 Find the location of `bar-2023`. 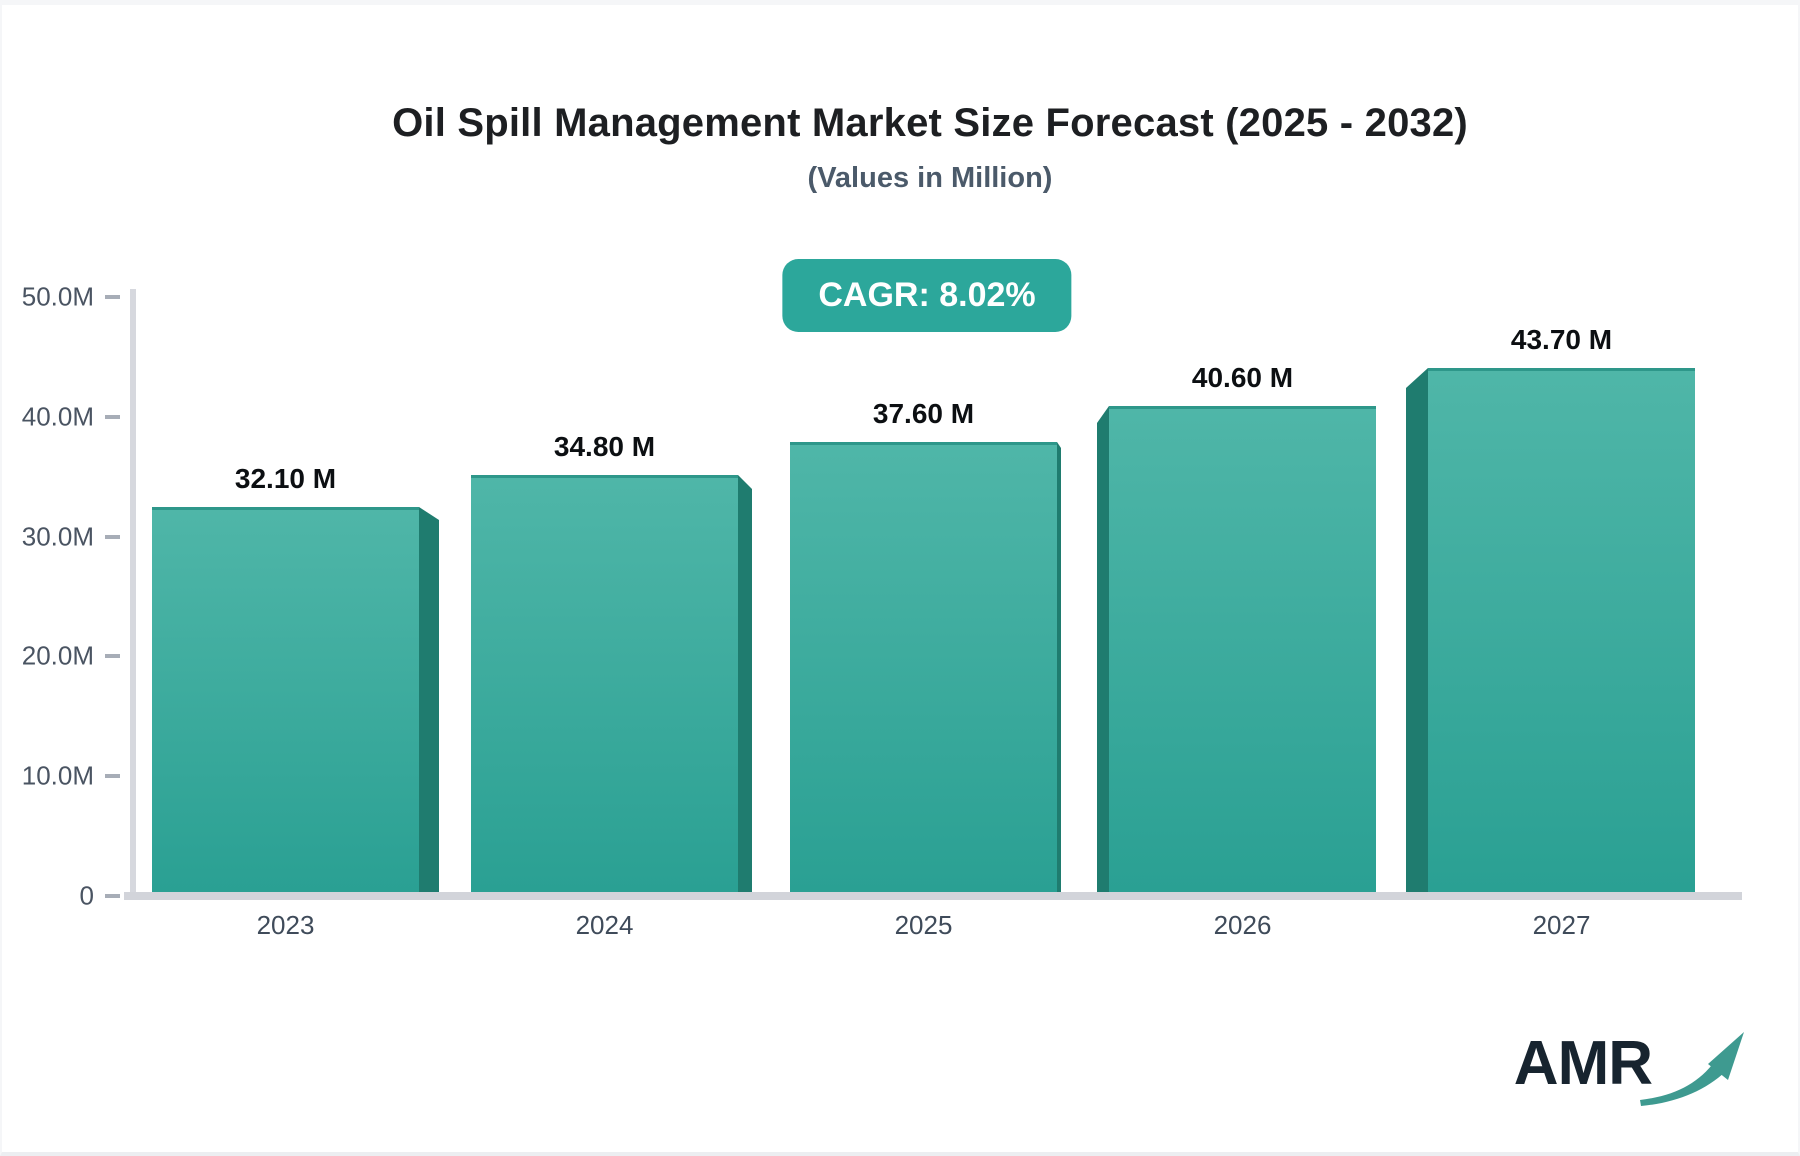

bar-2023 is located at coordinates (295, 699).